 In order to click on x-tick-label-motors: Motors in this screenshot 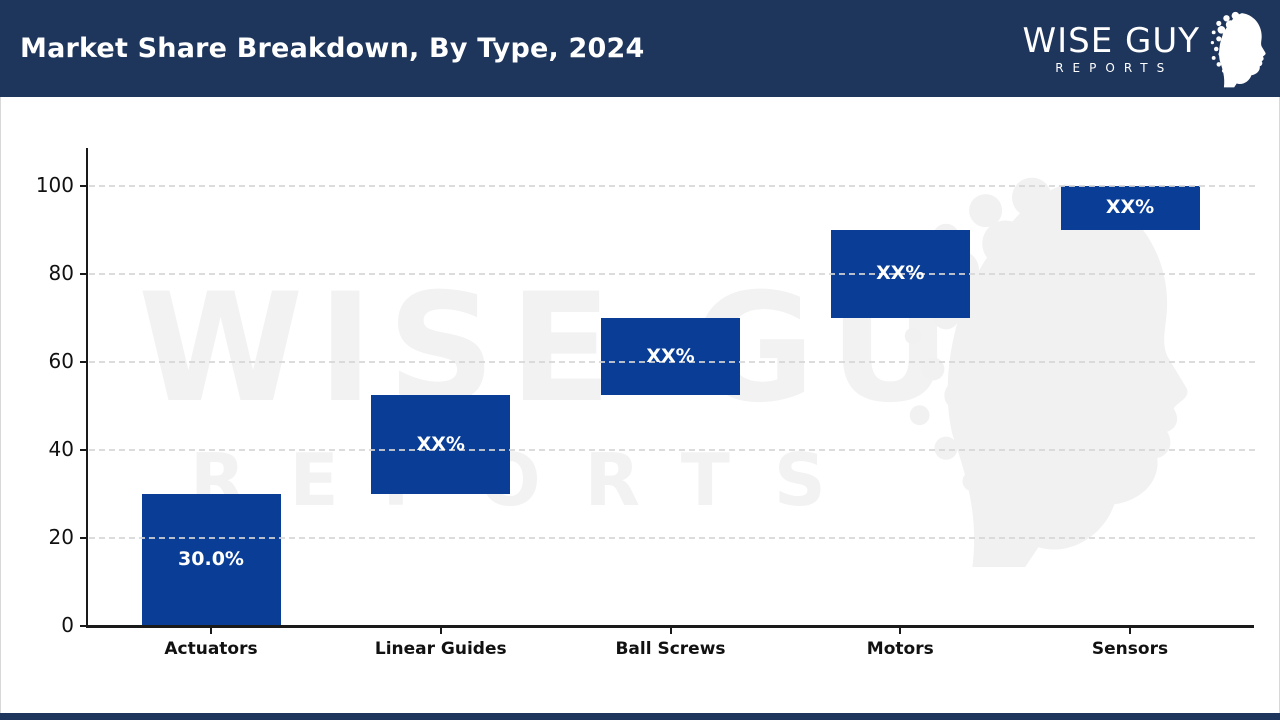, I will do `click(900, 649)`.